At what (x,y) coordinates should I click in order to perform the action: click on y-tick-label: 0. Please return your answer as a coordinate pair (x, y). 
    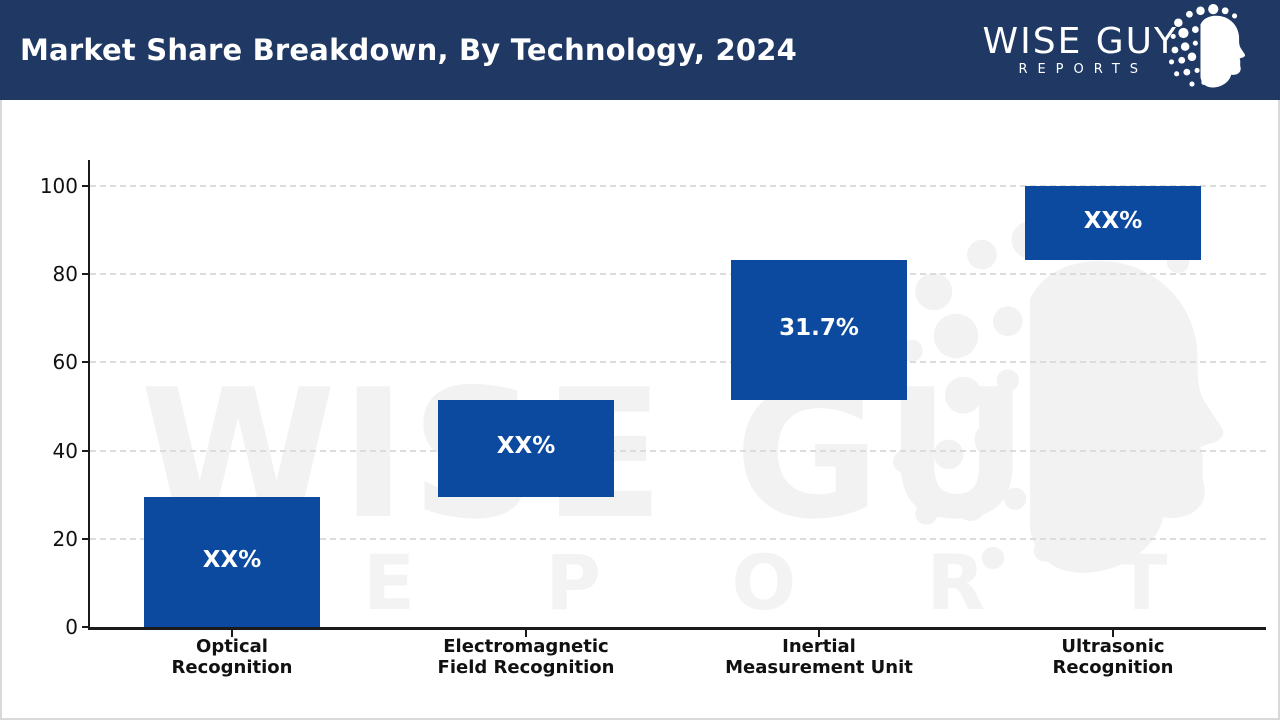
    Looking at the image, I should click on (71, 627).